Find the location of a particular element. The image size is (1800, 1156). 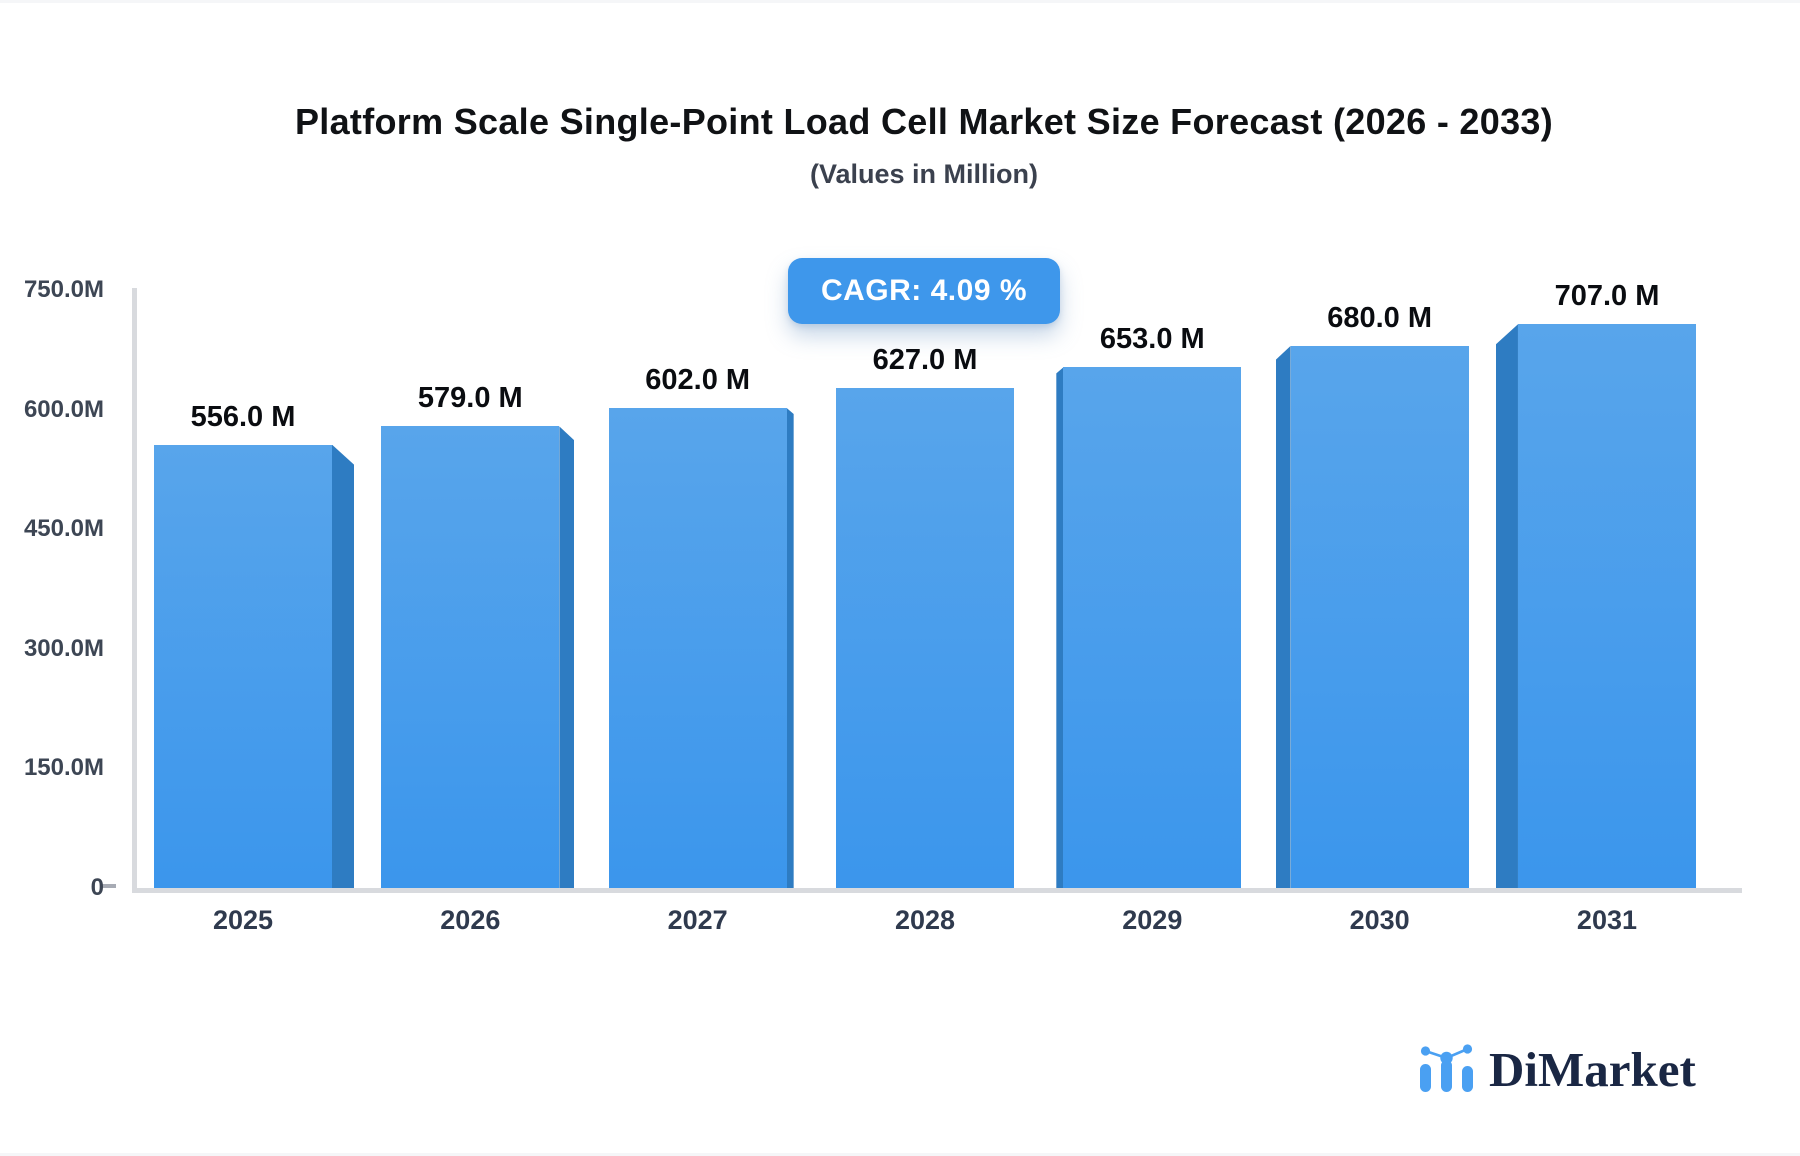

brand-logo: DiMarket is located at coordinates (1558, 1069).